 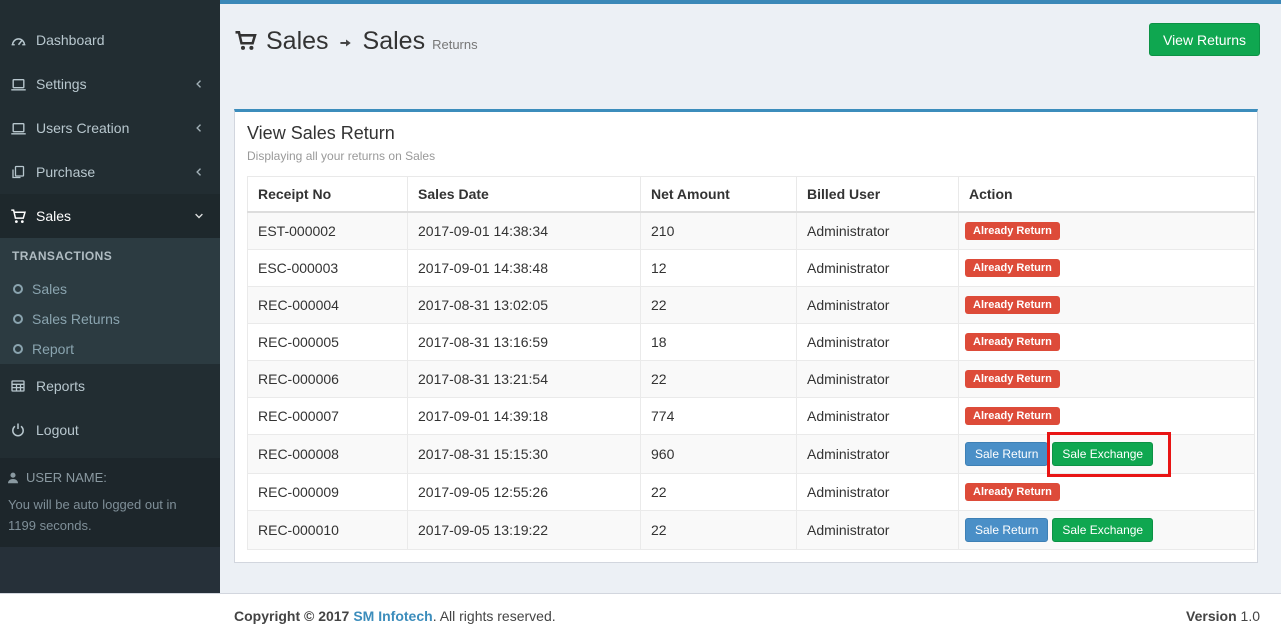 What do you see at coordinates (23, 430) in the screenshot?
I see `power-icon` at bounding box center [23, 430].